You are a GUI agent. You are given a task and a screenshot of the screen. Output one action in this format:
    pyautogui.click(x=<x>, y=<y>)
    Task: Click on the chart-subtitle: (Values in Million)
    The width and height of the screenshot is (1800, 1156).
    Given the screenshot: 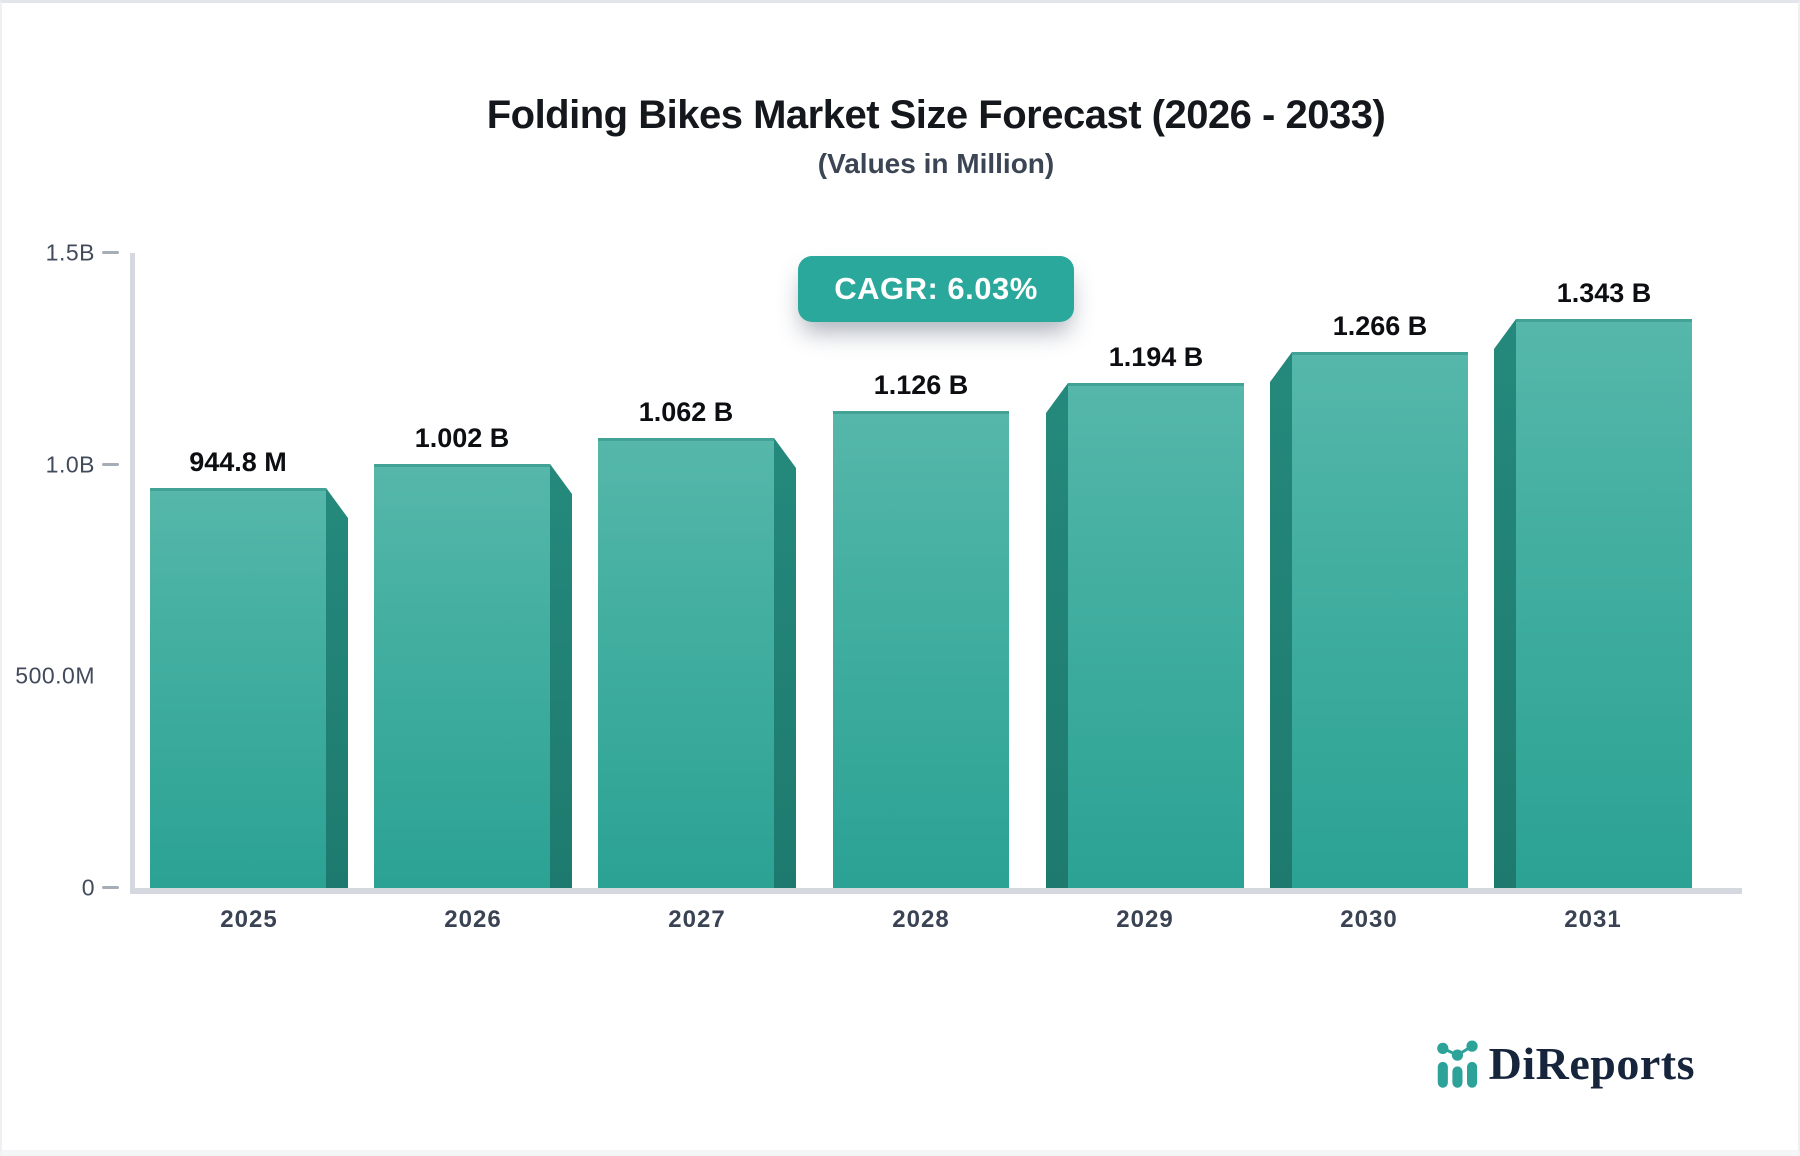 What is the action you would take?
    pyautogui.click(x=936, y=163)
    